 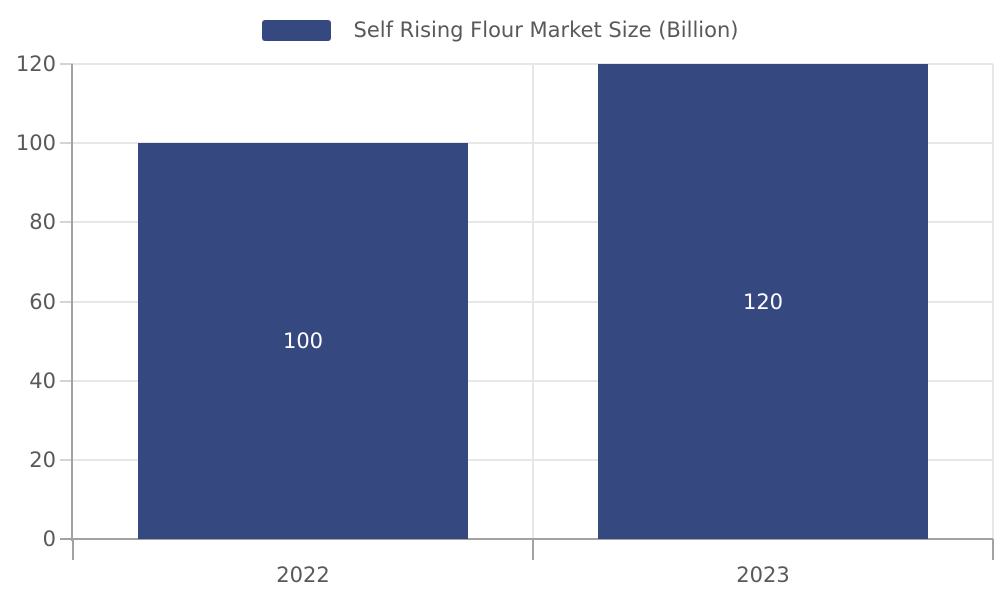 I want to click on y-axis-line, so click(x=72, y=302).